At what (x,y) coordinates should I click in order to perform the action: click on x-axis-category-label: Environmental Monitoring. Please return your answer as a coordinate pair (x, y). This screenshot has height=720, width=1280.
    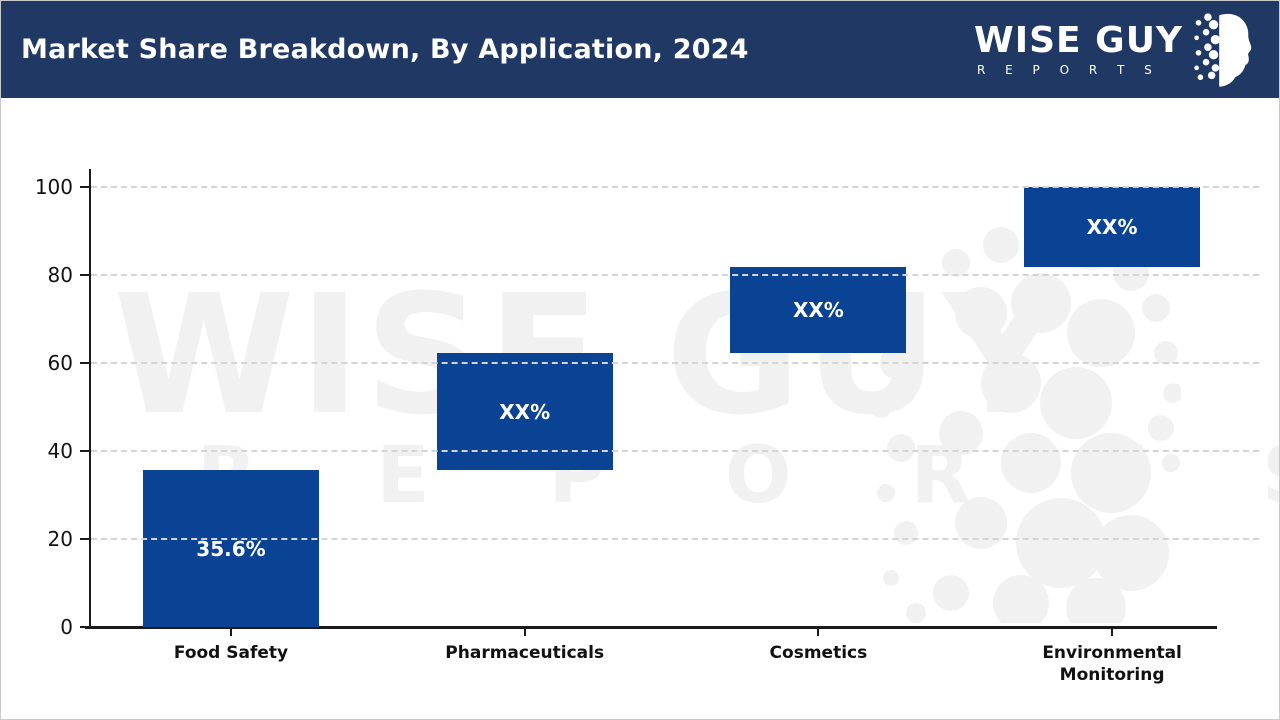
    Looking at the image, I should click on (1112, 664).